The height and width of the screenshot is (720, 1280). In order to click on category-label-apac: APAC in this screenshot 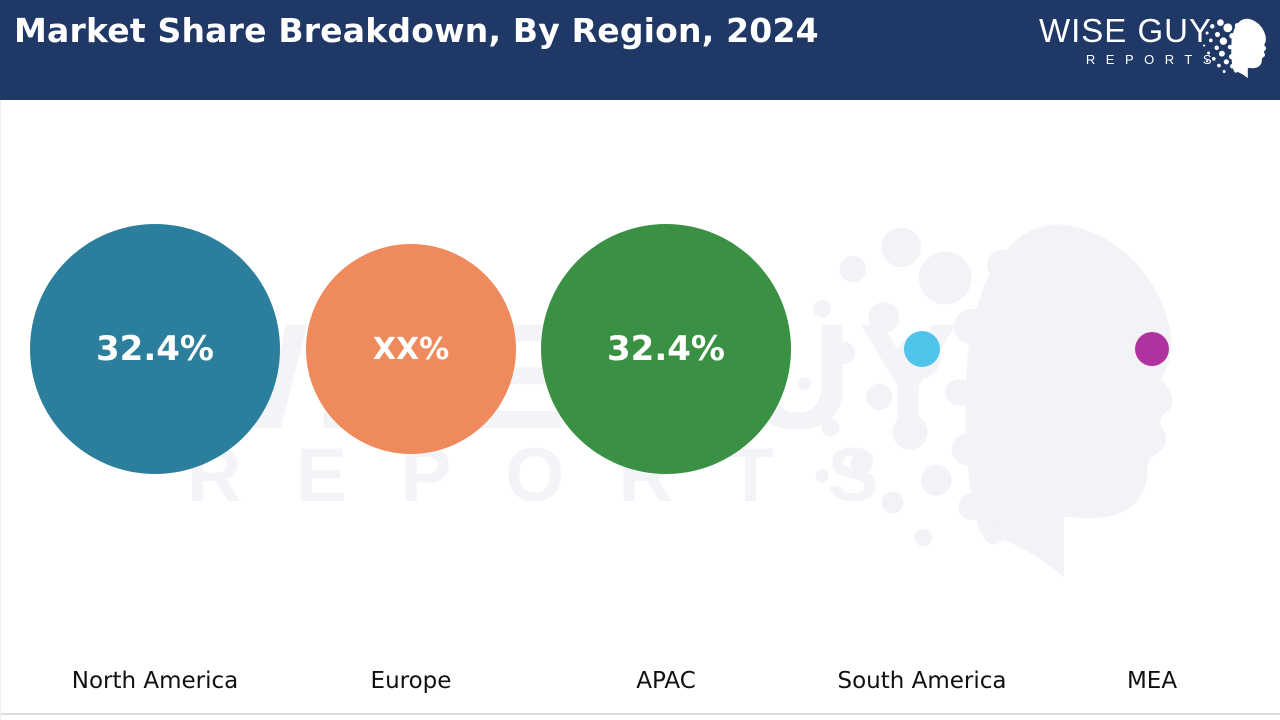, I will do `click(666, 681)`.